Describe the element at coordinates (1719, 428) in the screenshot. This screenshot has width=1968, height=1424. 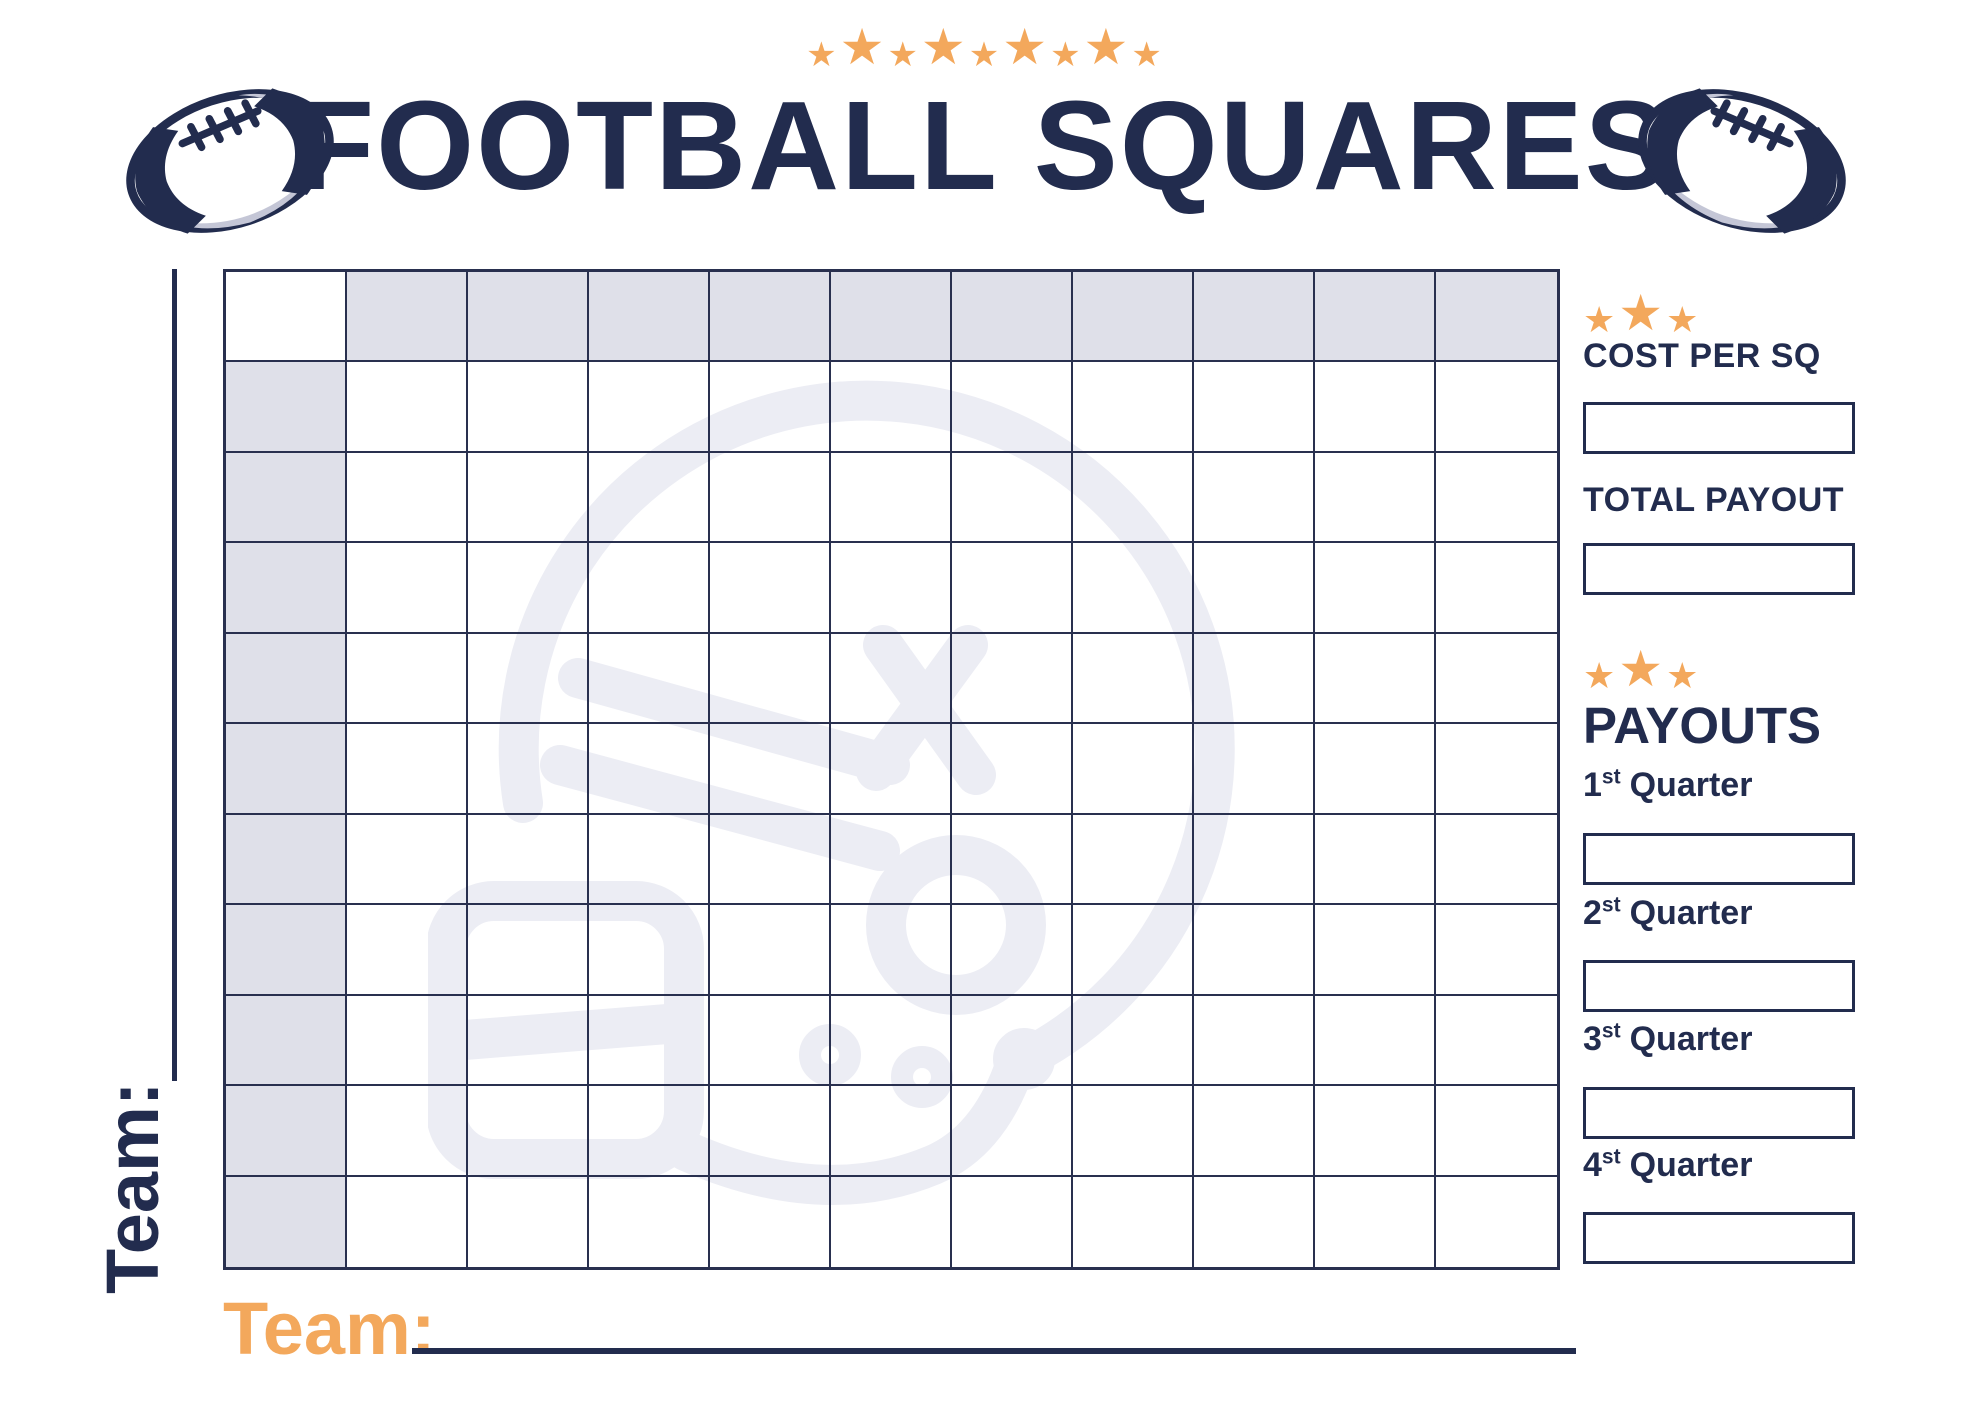
I see `cost-per-sq-box` at that location.